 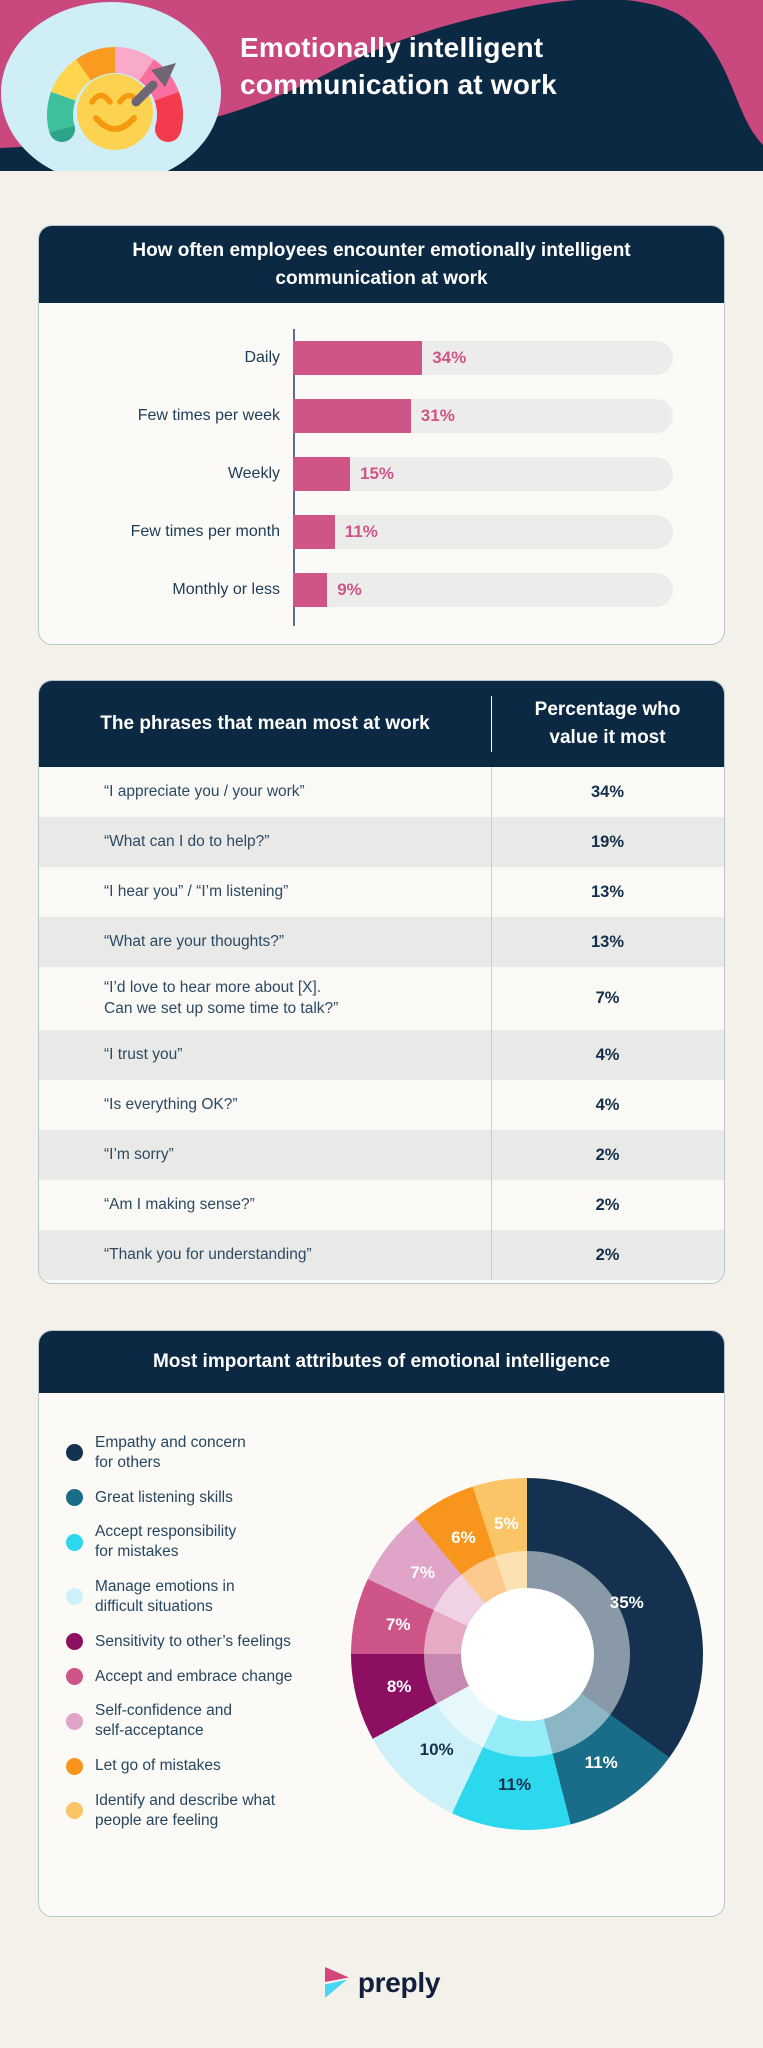 I want to click on smiley-face-icon, so click(x=115, y=112).